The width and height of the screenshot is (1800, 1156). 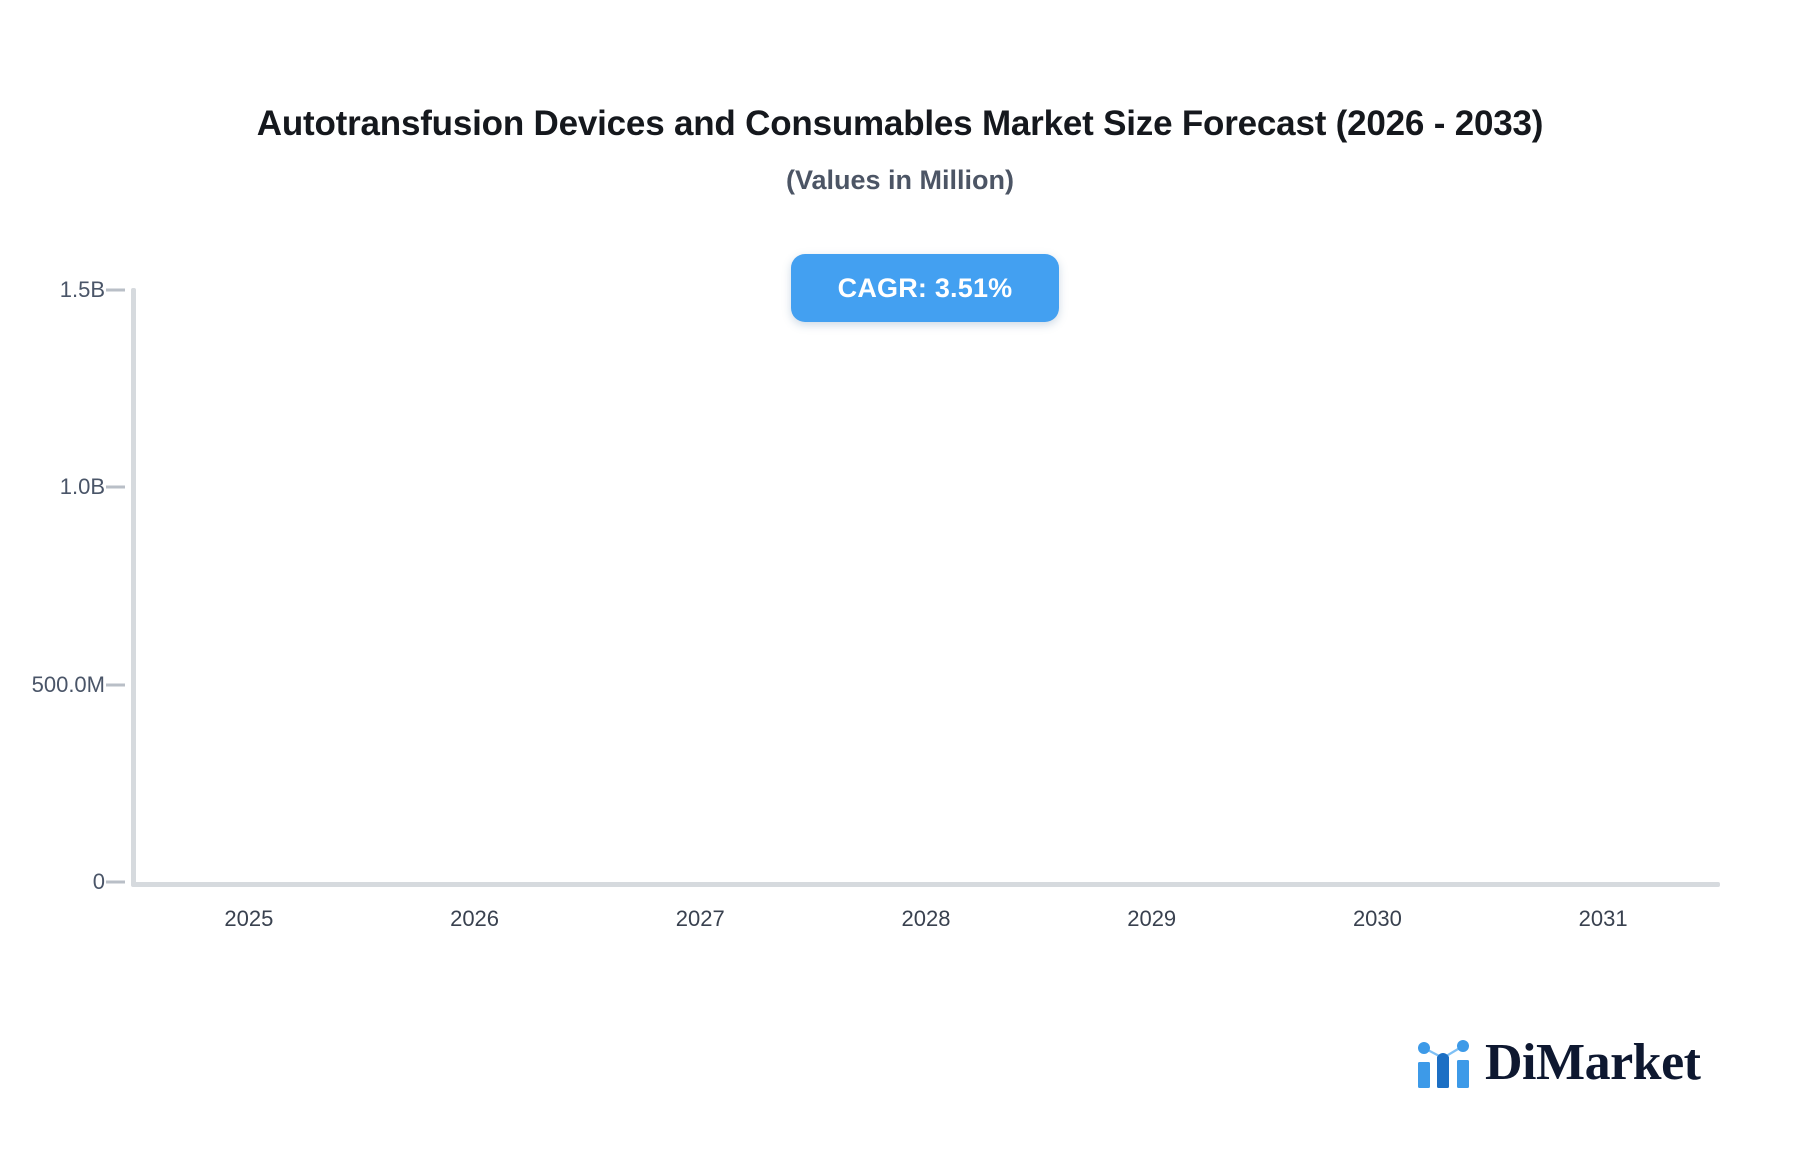 I want to click on x-axis-tick-label: 2031, so click(x=1603, y=918).